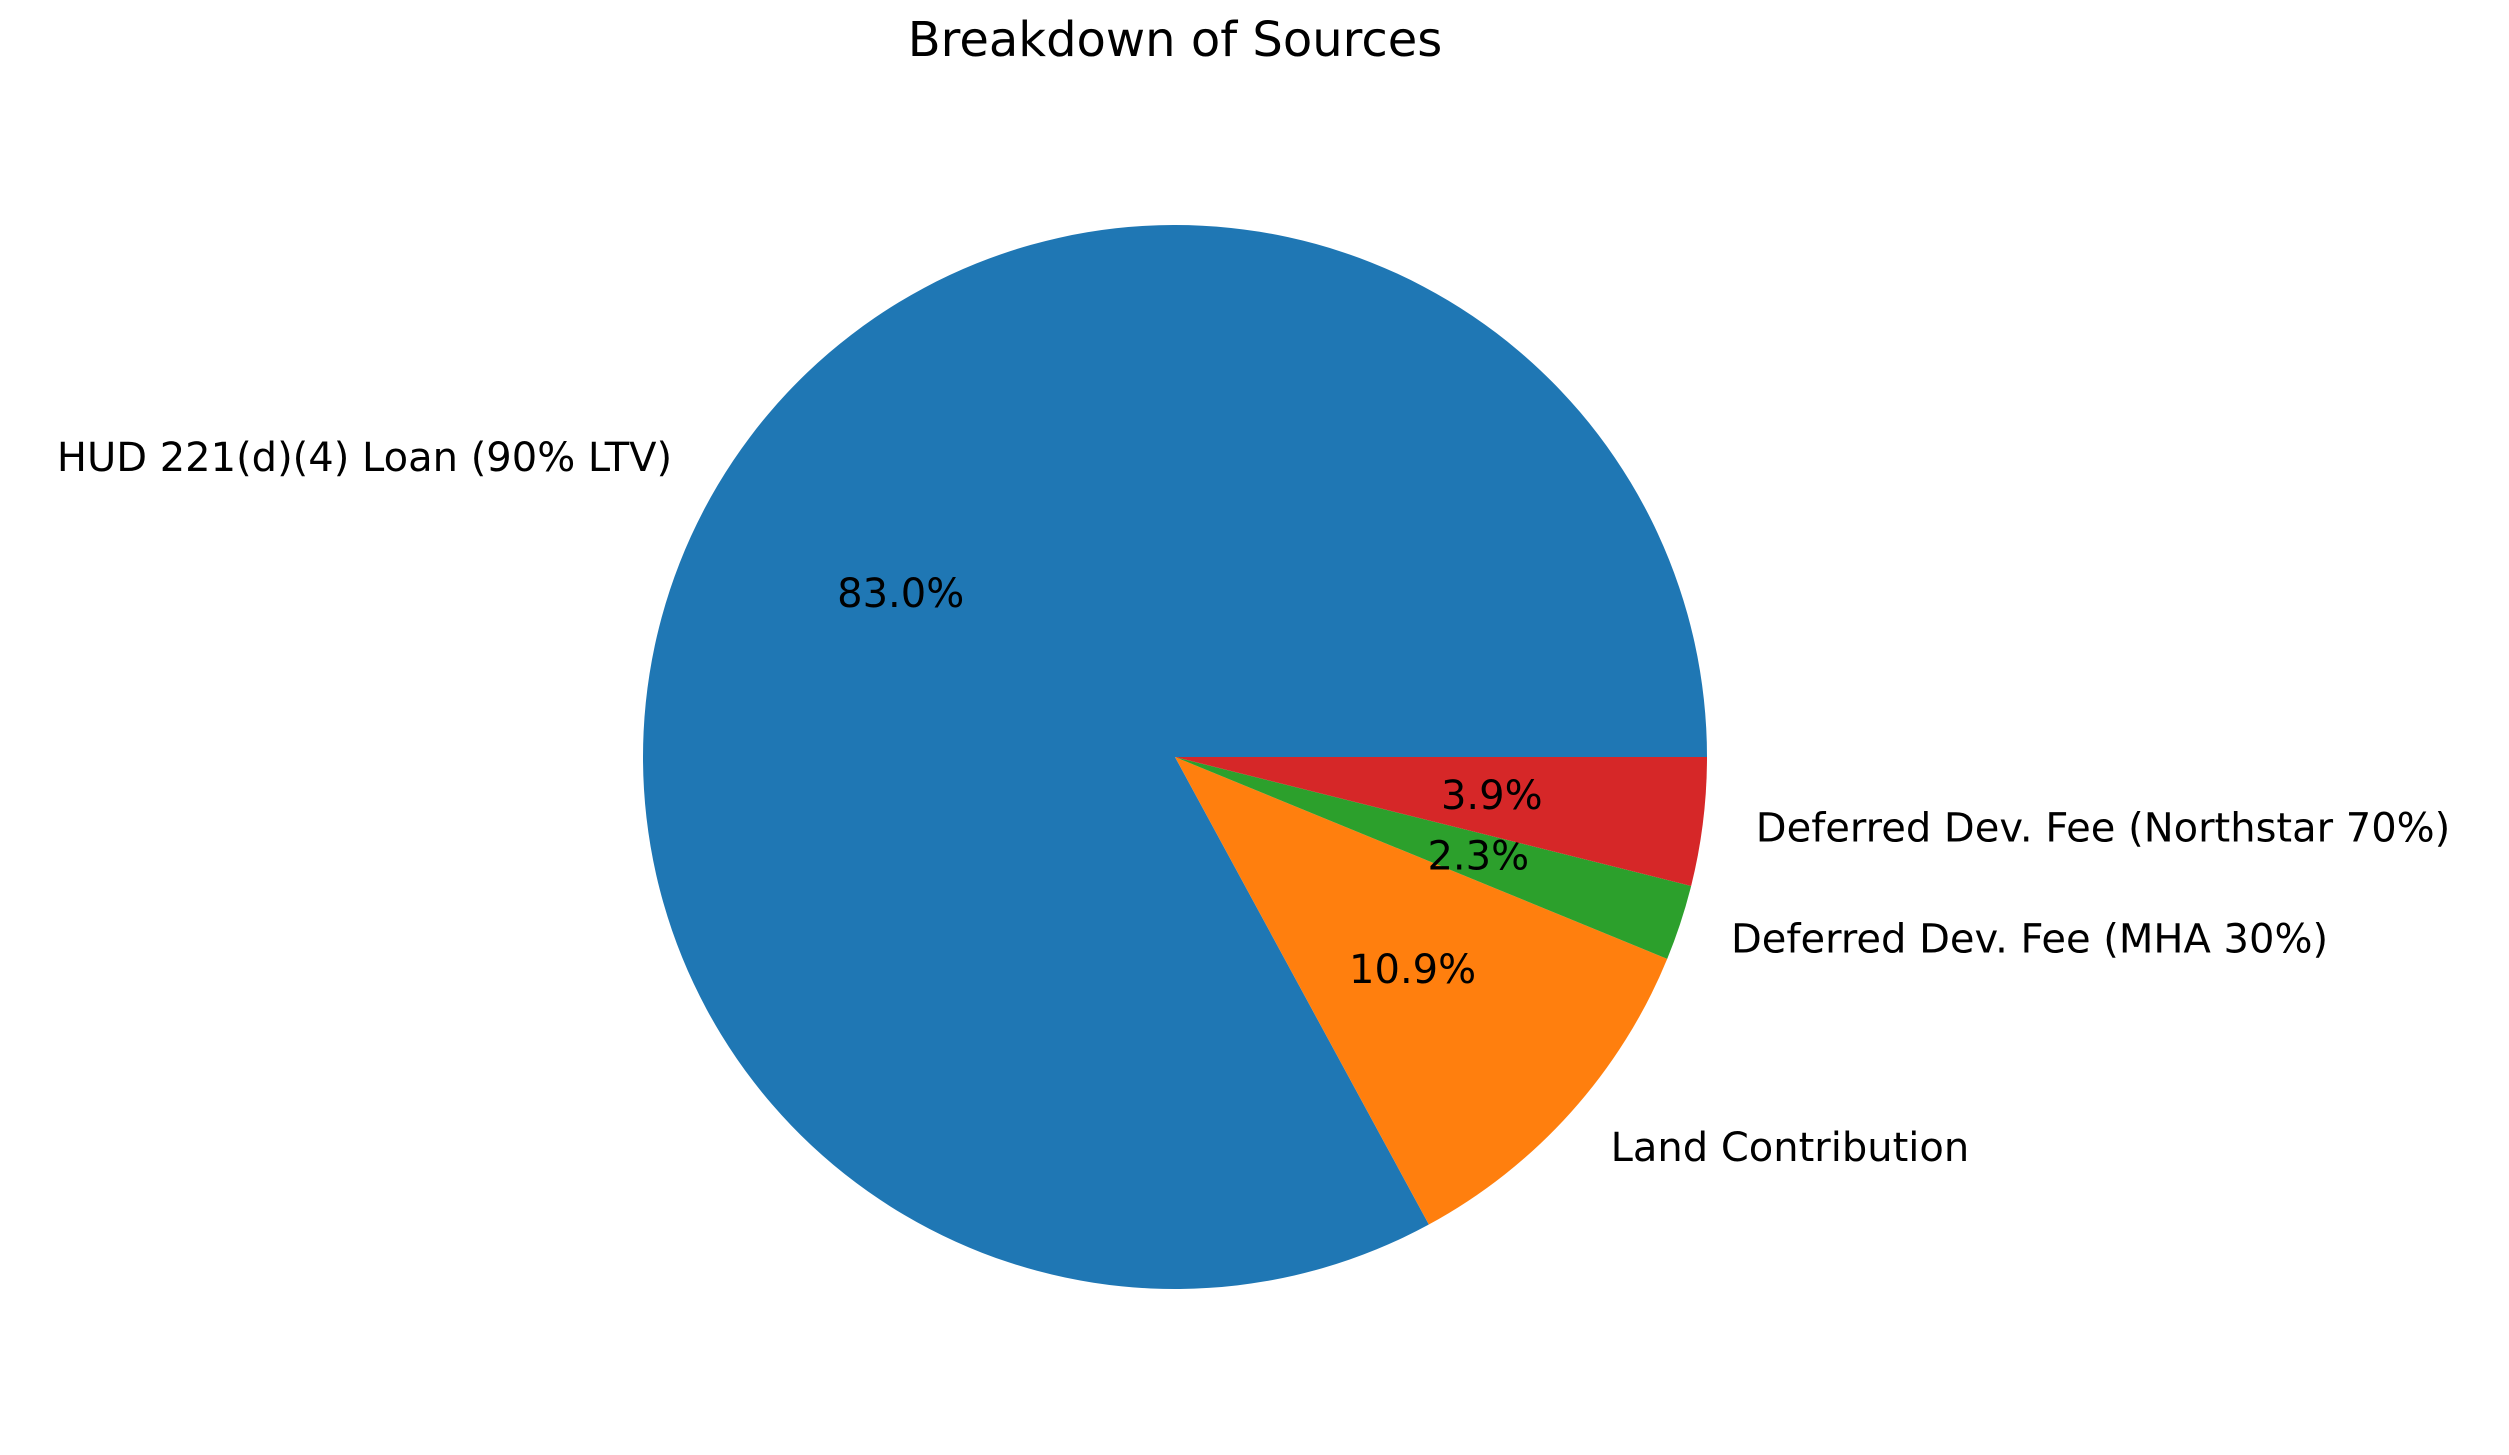 The image size is (2509, 1455). What do you see at coordinates (1175, 40) in the screenshot?
I see `chart-title: Breakdown of Sources` at bounding box center [1175, 40].